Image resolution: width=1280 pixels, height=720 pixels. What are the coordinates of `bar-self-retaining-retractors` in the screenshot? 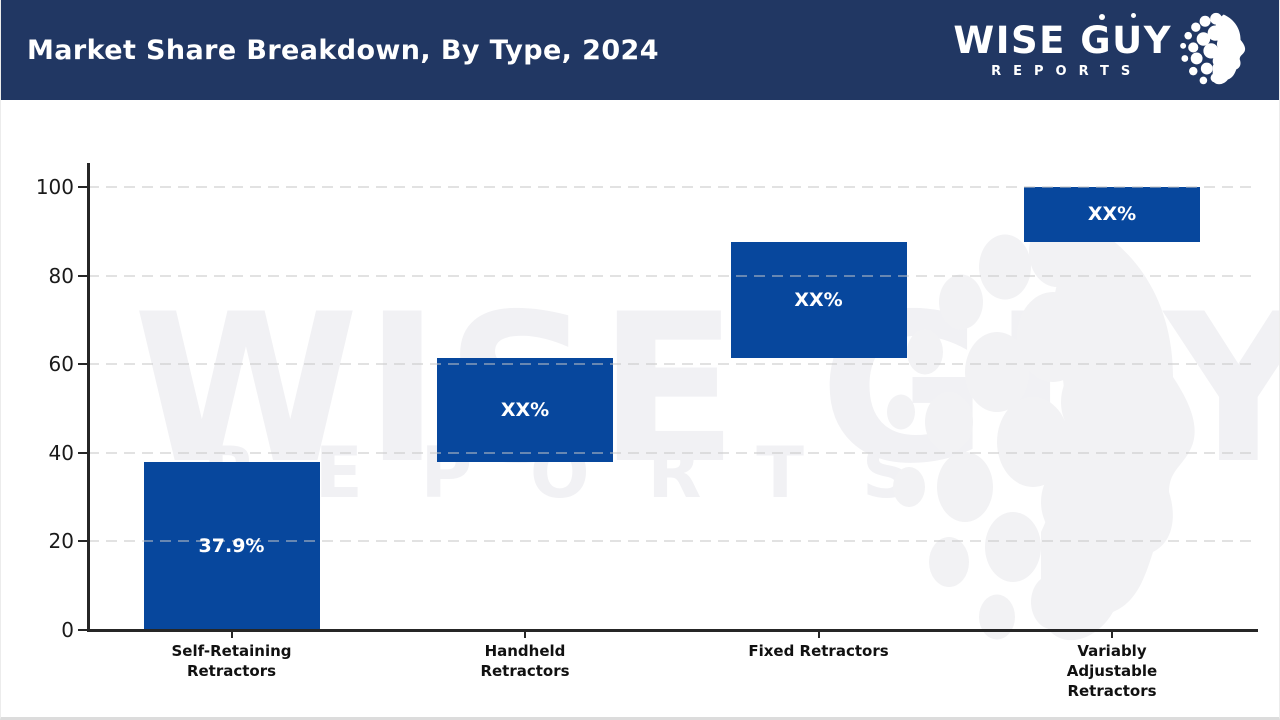 It's located at (231, 546).